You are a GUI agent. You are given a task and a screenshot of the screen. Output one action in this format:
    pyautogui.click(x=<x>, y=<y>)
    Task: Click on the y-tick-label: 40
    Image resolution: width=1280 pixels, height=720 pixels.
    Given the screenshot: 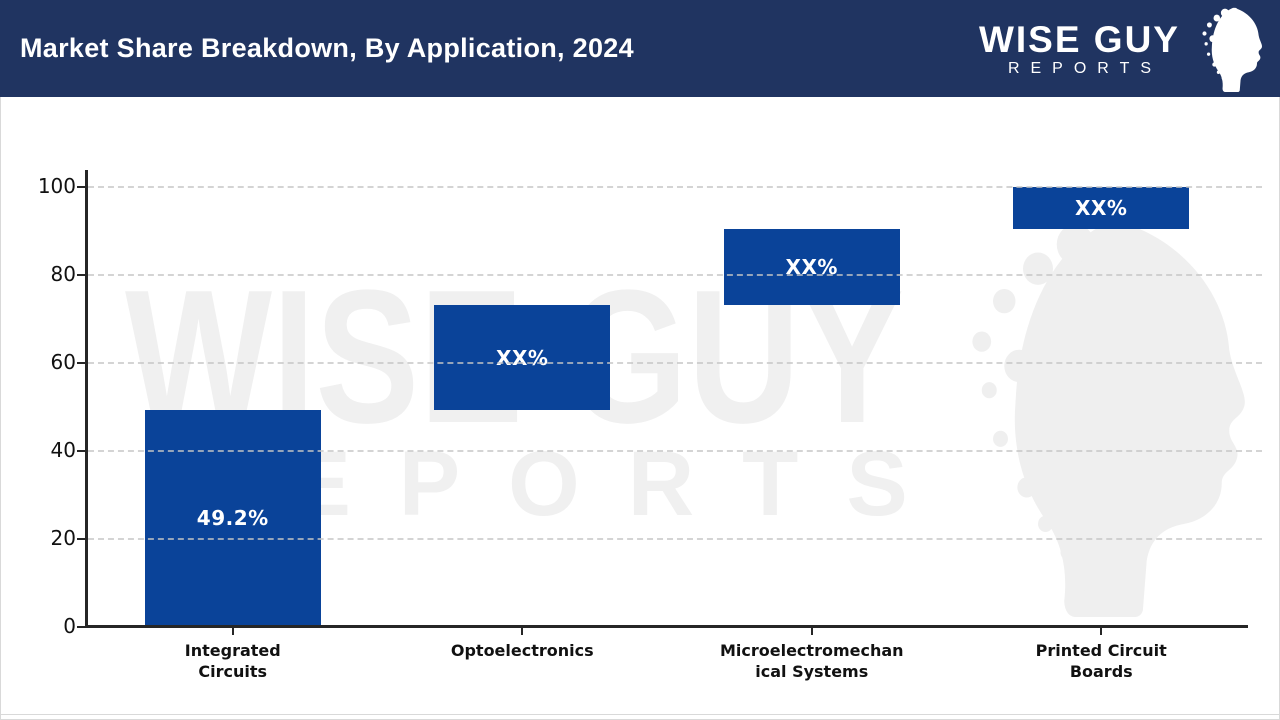 What is the action you would take?
    pyautogui.click(x=63, y=449)
    